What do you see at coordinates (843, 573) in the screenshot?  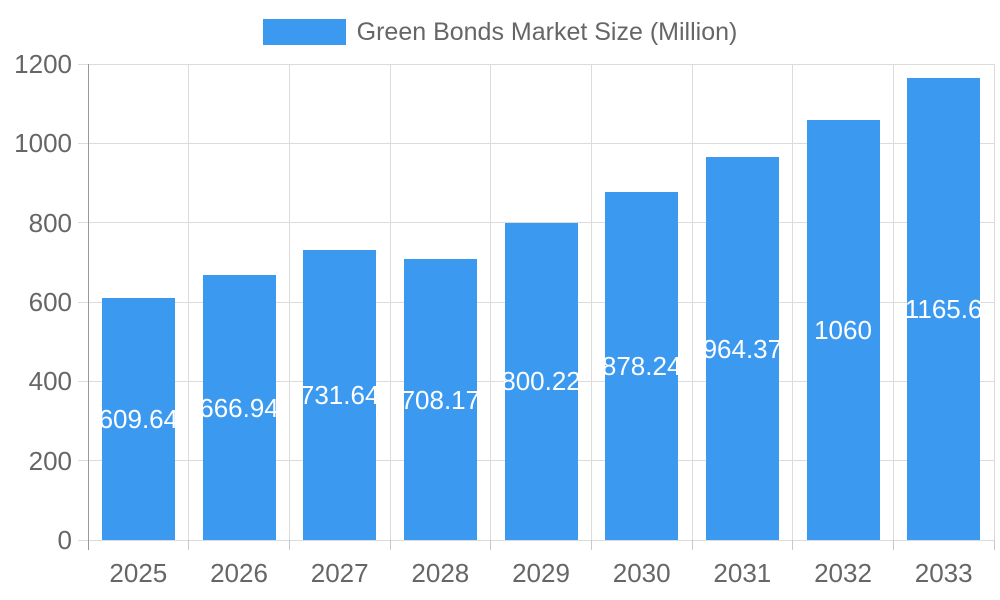 I see `x-tick-label: 2032` at bounding box center [843, 573].